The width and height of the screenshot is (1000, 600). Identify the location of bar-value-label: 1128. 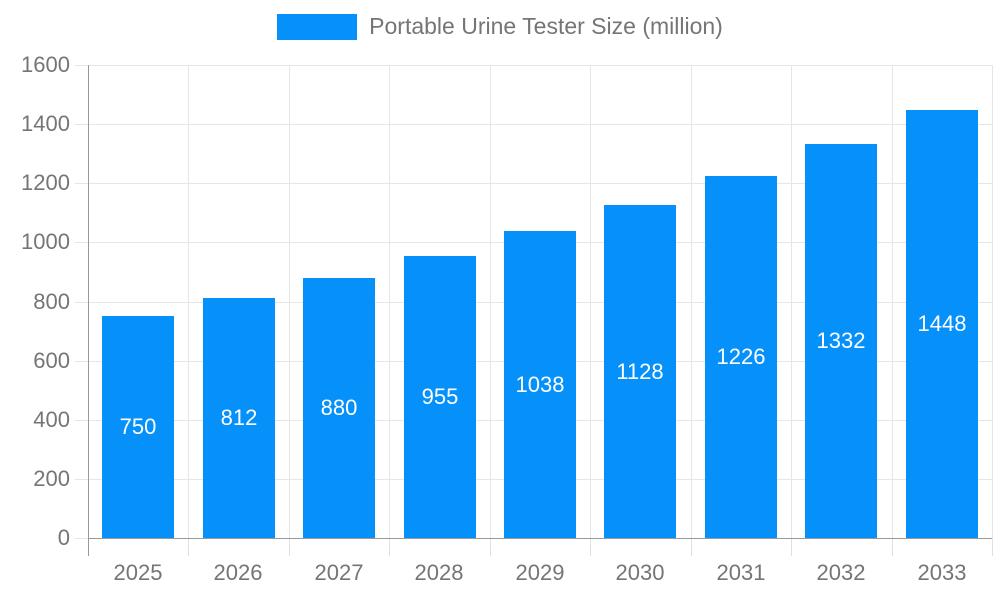
(640, 371).